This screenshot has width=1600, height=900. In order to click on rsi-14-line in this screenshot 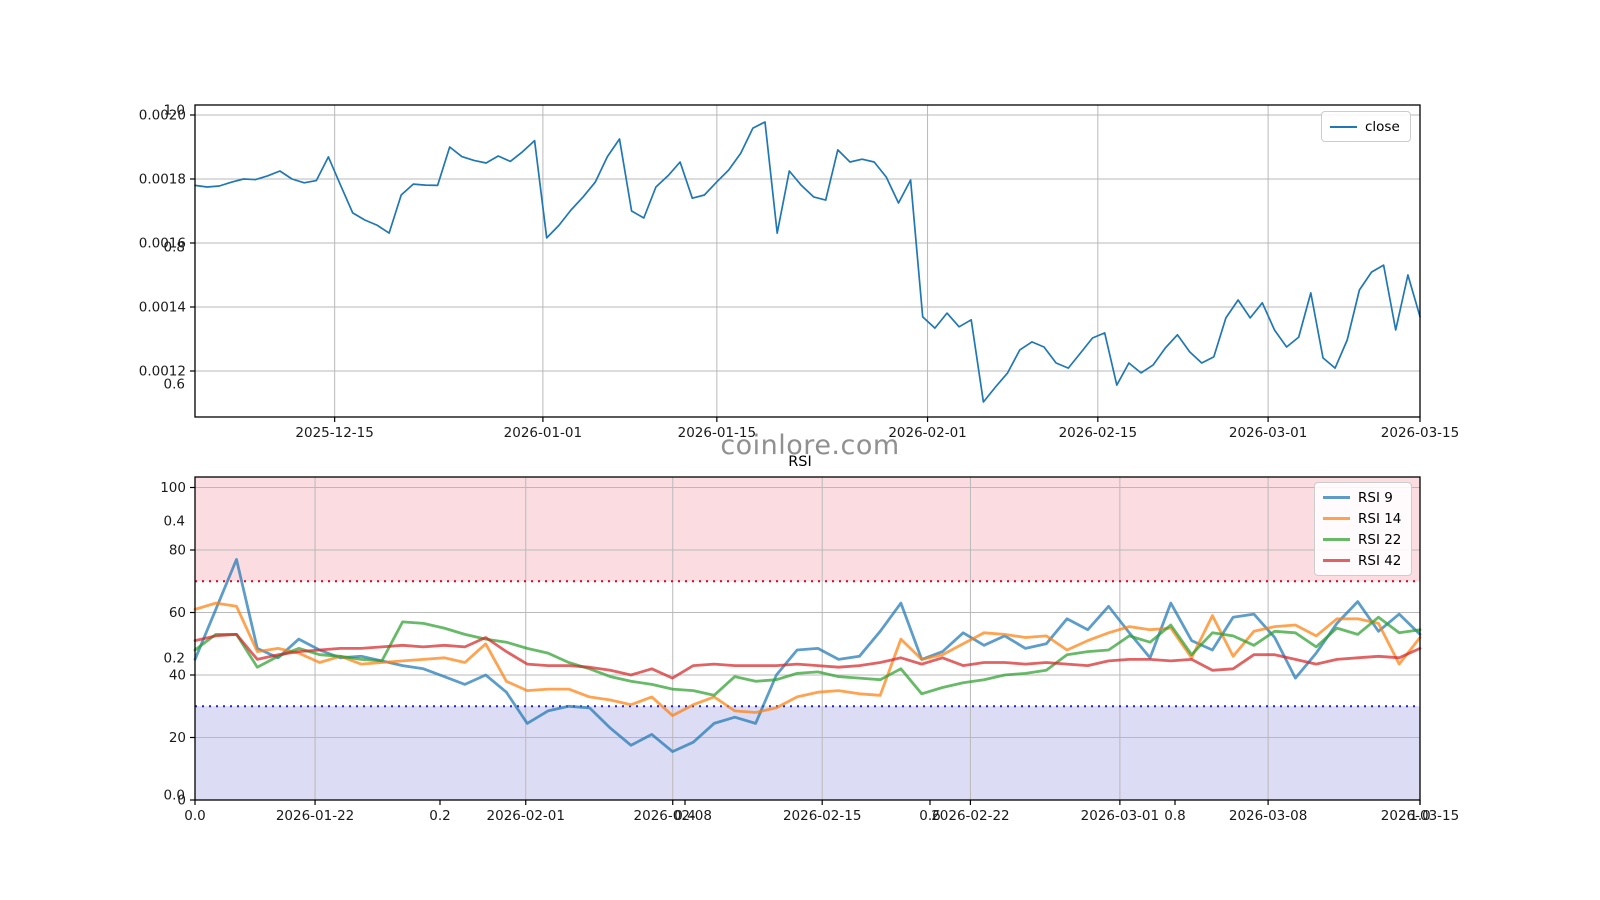, I will do `click(807, 659)`.